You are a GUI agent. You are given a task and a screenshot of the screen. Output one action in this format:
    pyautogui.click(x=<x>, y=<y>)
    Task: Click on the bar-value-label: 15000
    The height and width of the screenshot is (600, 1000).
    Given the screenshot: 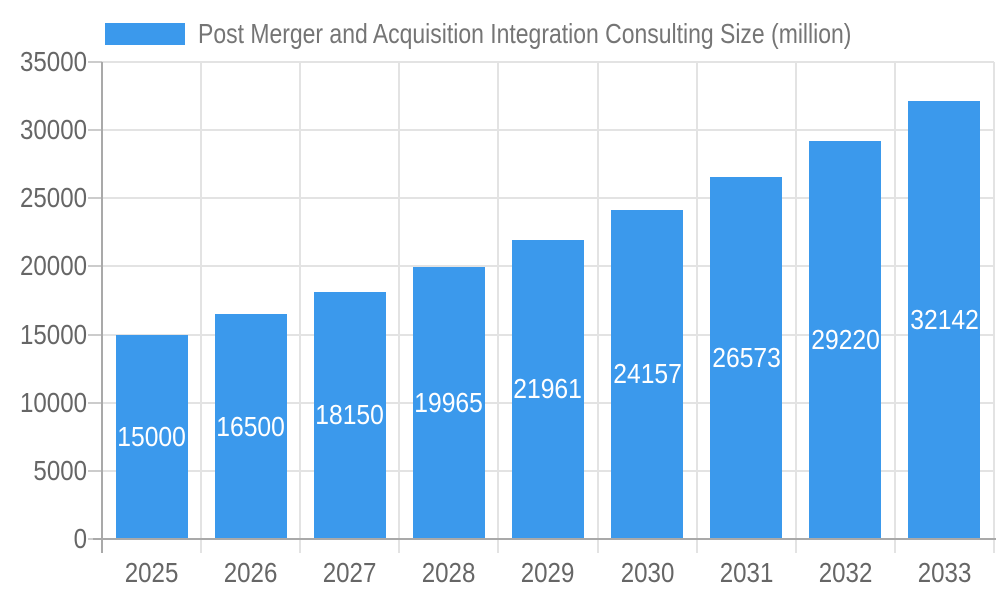 What is the action you would take?
    pyautogui.click(x=151, y=436)
    